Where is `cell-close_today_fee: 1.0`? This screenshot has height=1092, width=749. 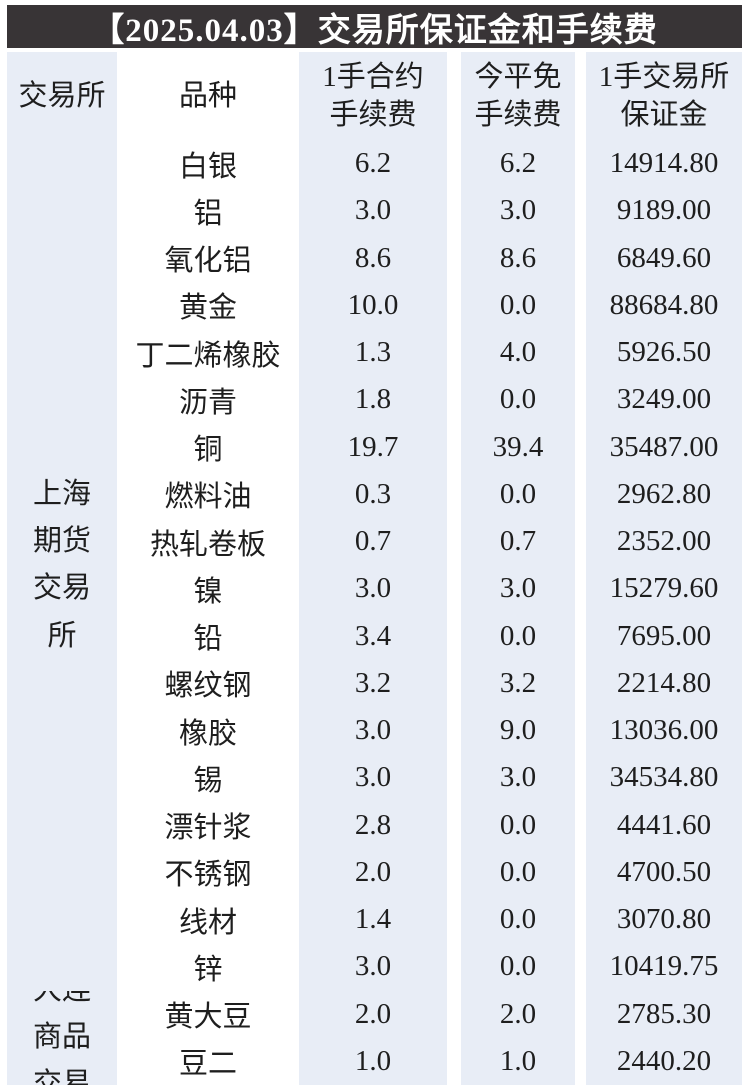
cell-close_today_fee: 1.0 is located at coordinates (518, 1060).